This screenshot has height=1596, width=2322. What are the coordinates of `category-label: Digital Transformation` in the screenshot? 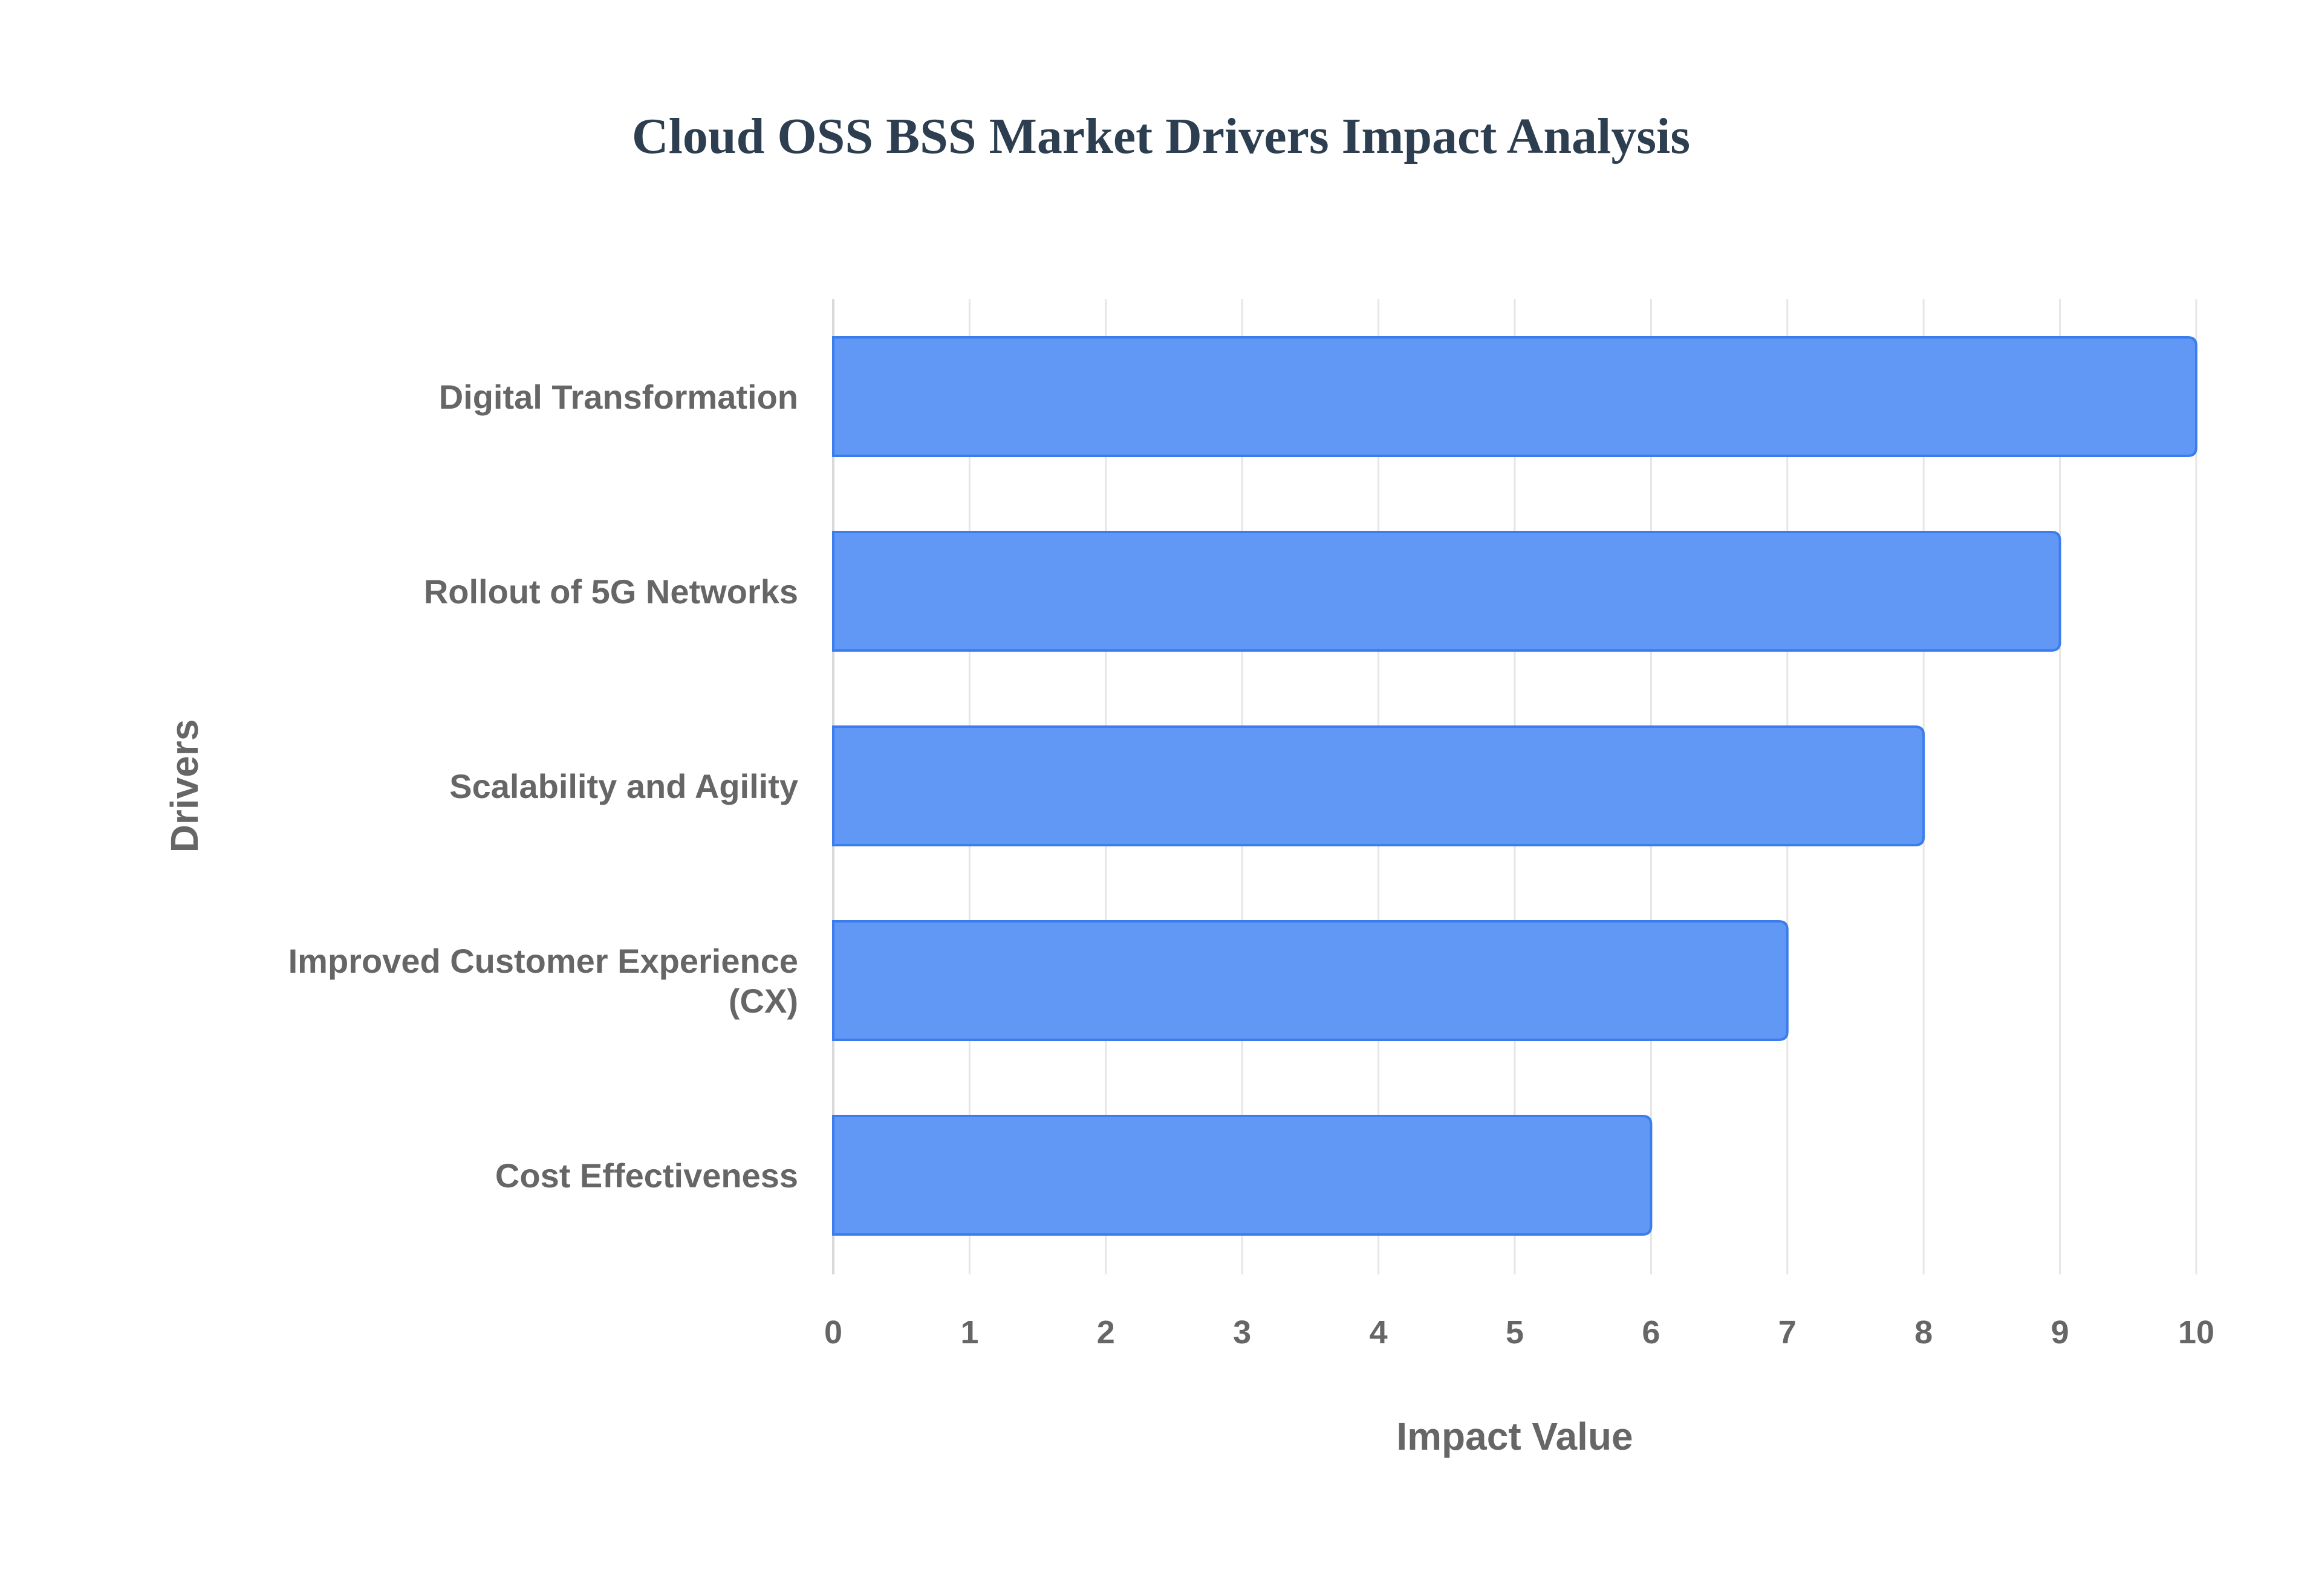 It's located at (618, 397).